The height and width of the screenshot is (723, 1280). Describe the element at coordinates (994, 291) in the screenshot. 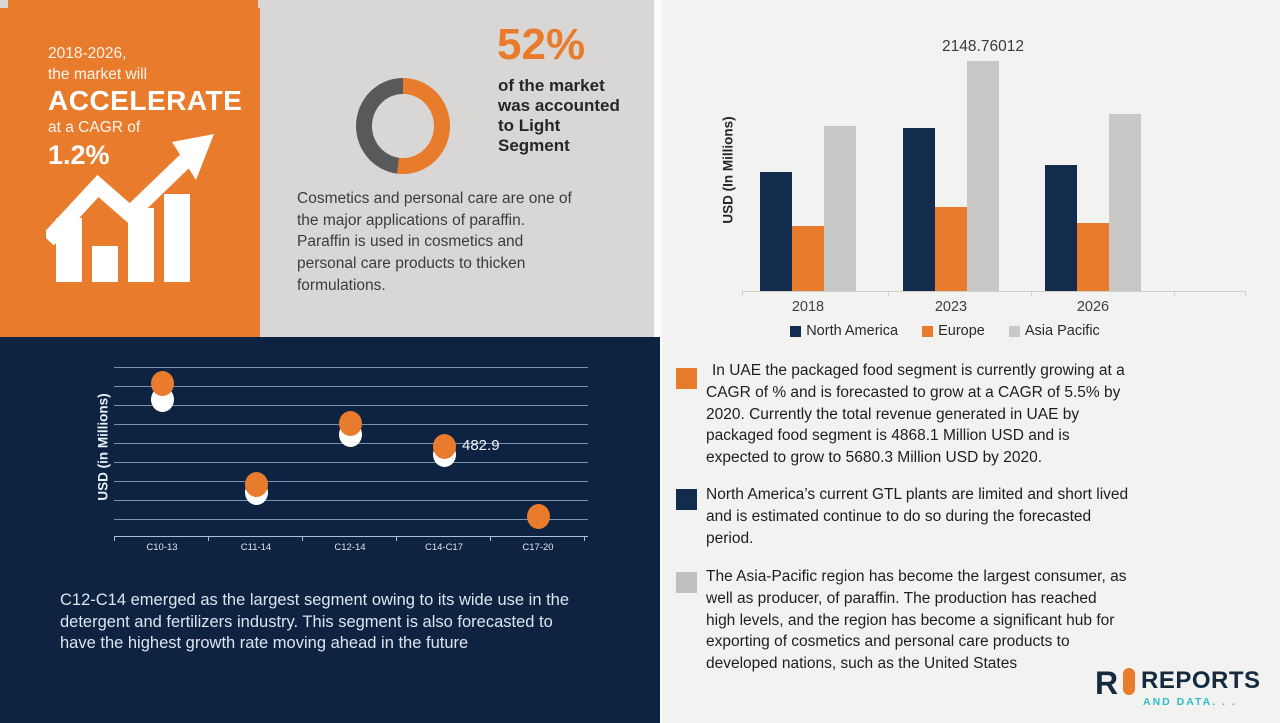

I see `bar-chart-axis-line` at that location.